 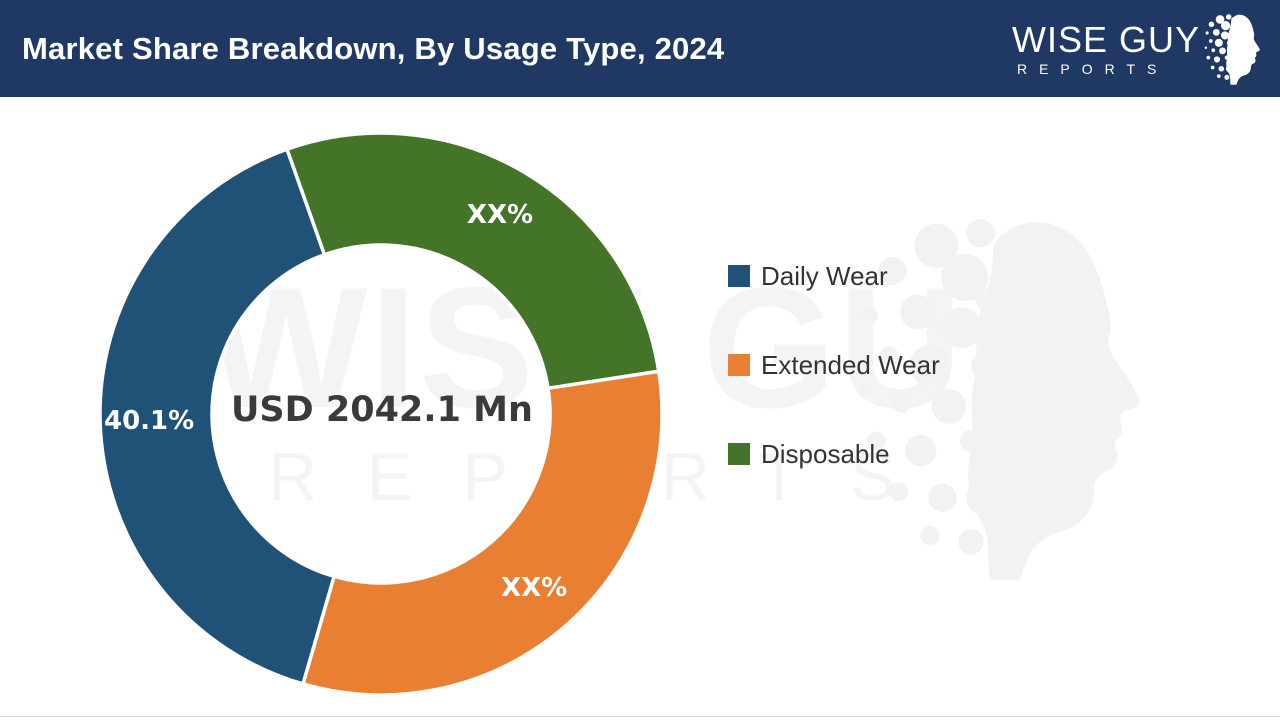 I want to click on chart-center-value: USD 2042.1 Mn, so click(x=382, y=410).